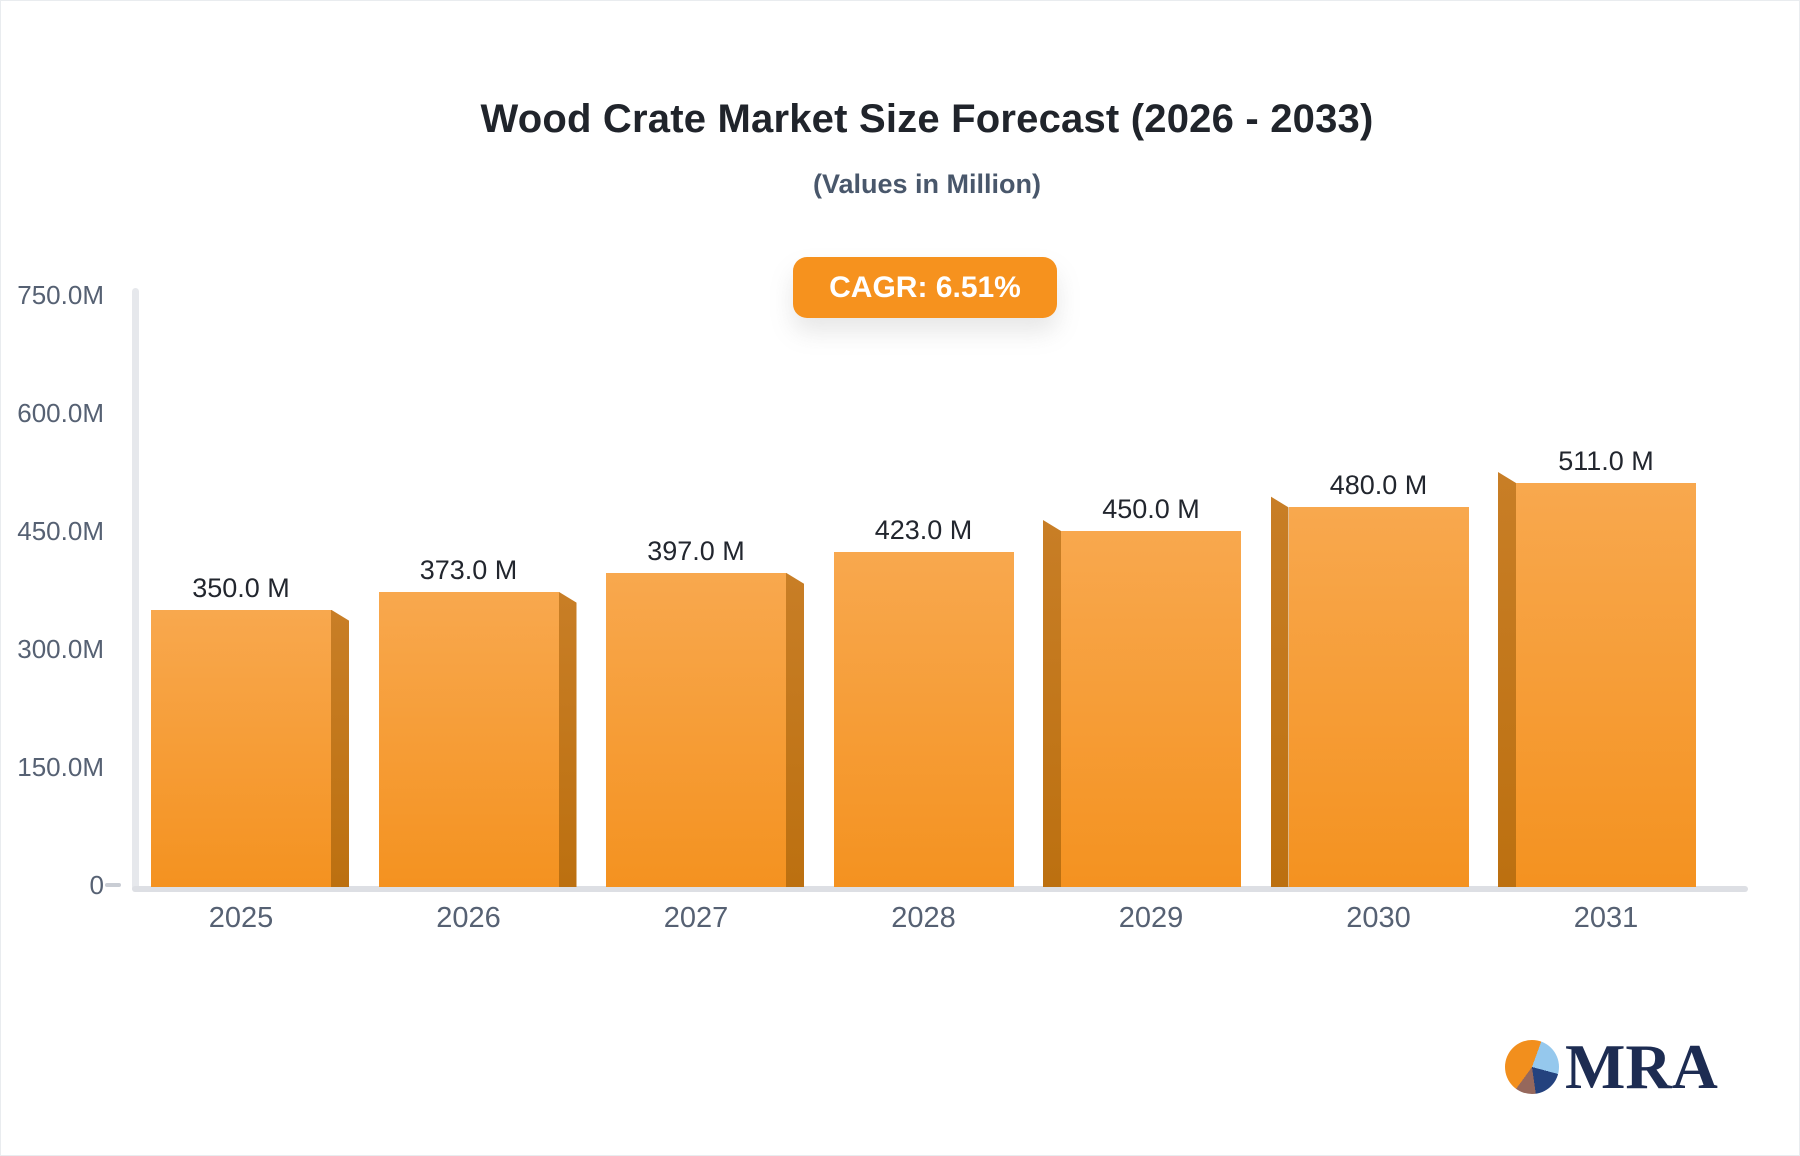 This screenshot has width=1800, height=1156. I want to click on bar-value-label: 423.0 M, so click(923, 530).